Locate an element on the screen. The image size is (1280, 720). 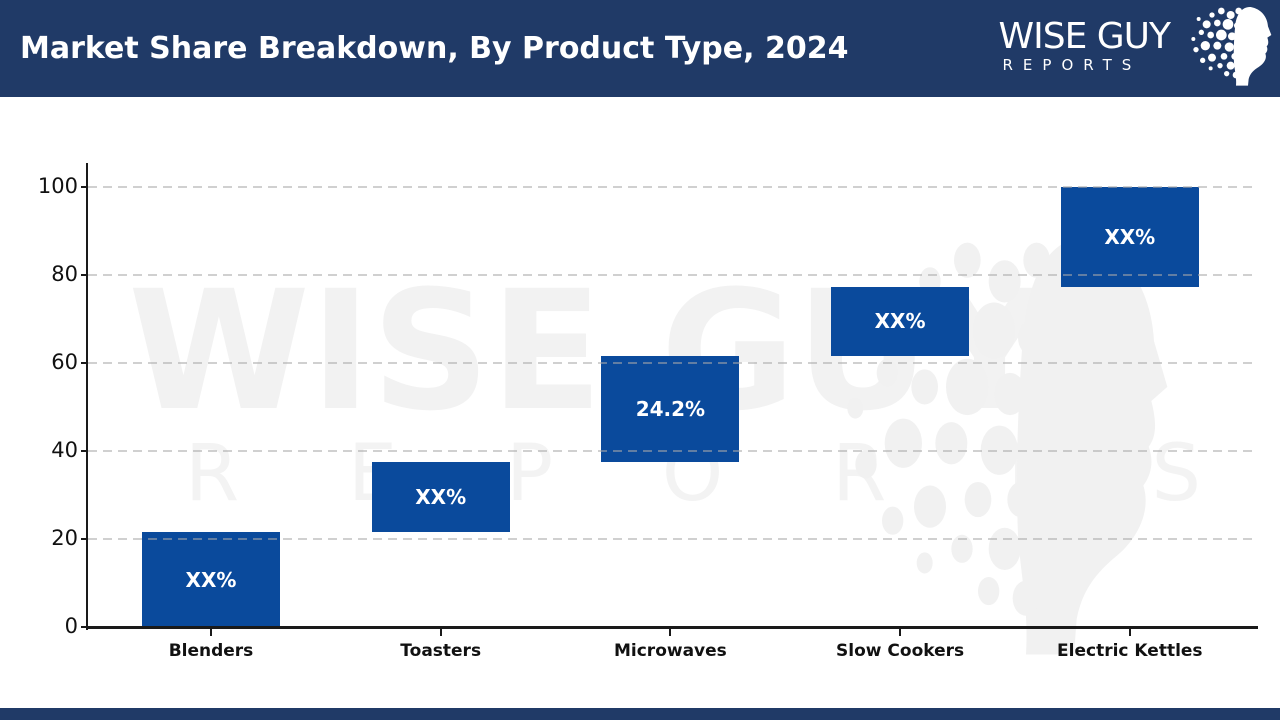
category-label: Microwaves is located at coordinates (670, 651).